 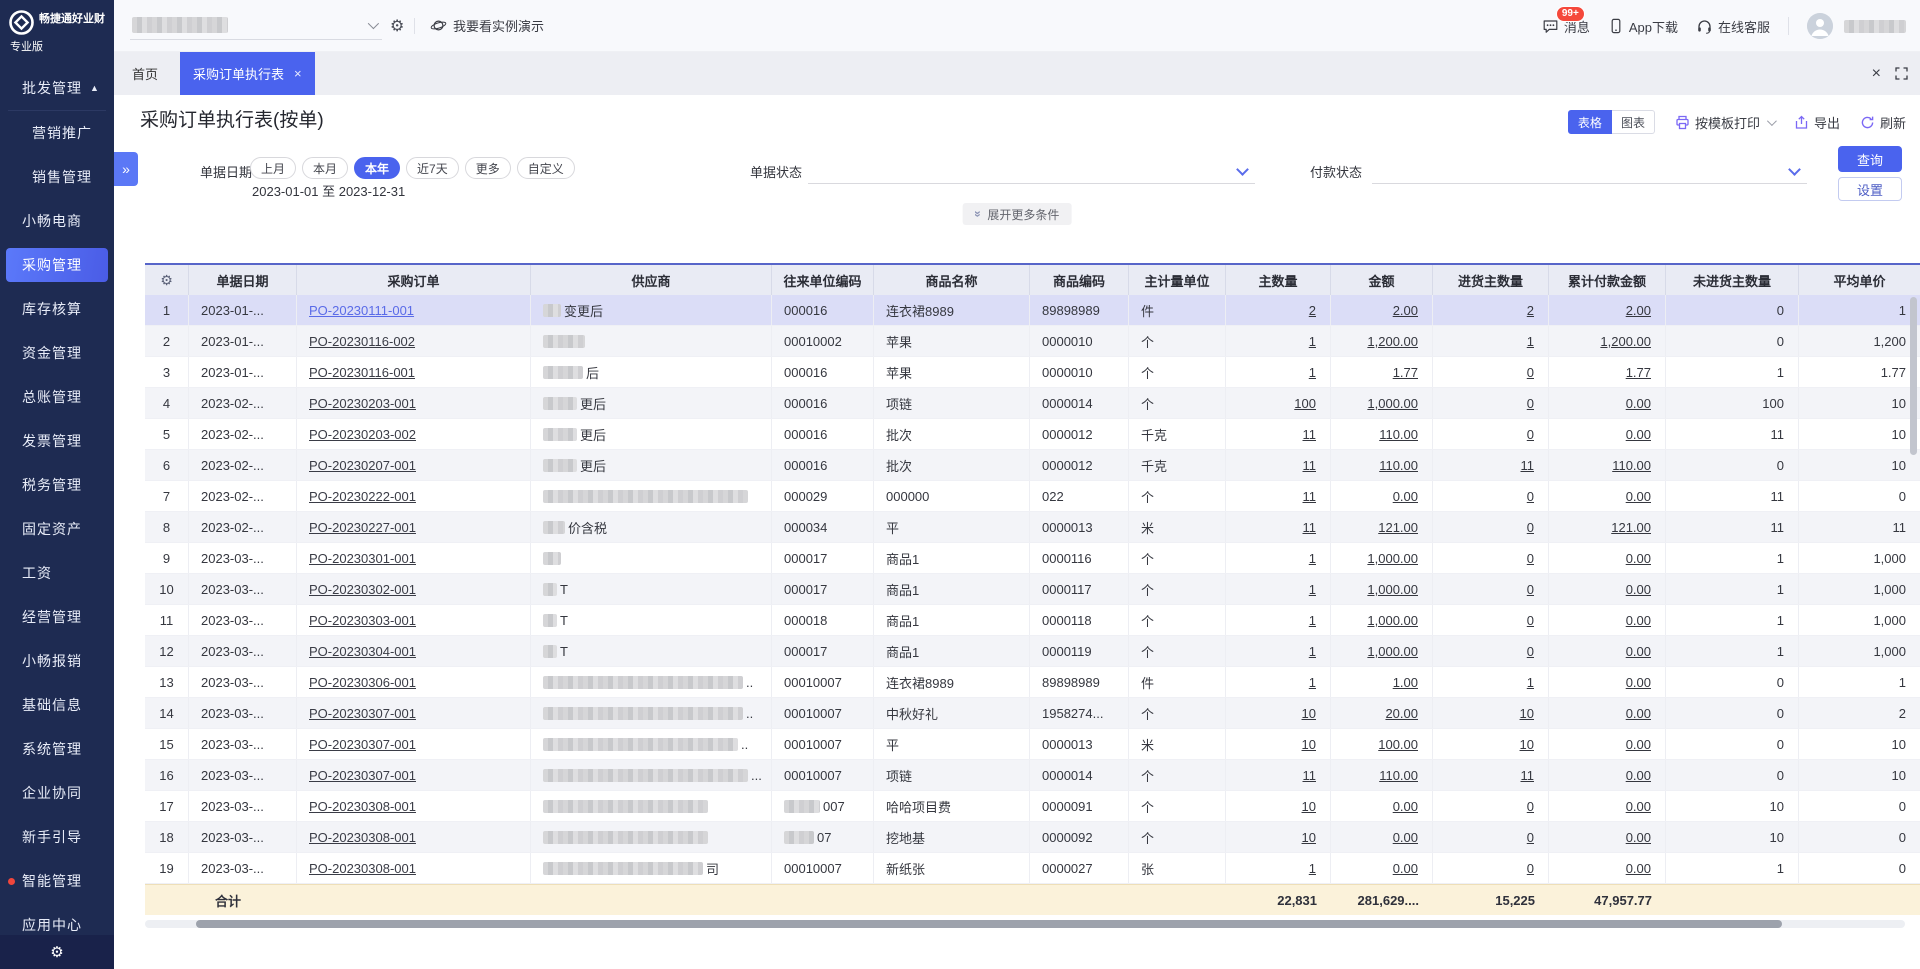 What do you see at coordinates (362, 589) in the screenshot?
I see `po-link: PO-20230302-001` at bounding box center [362, 589].